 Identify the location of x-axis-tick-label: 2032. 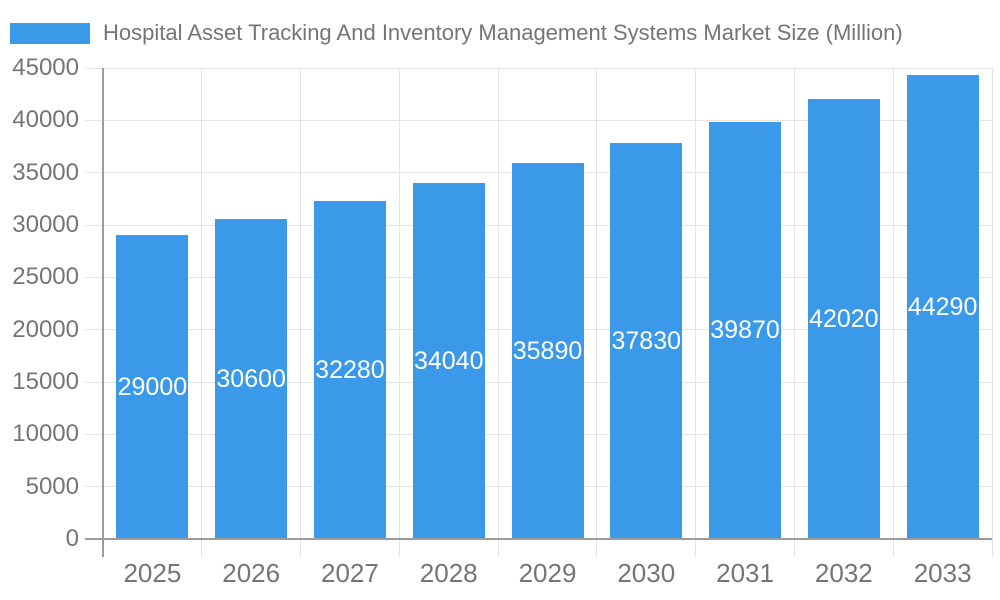
(843, 573).